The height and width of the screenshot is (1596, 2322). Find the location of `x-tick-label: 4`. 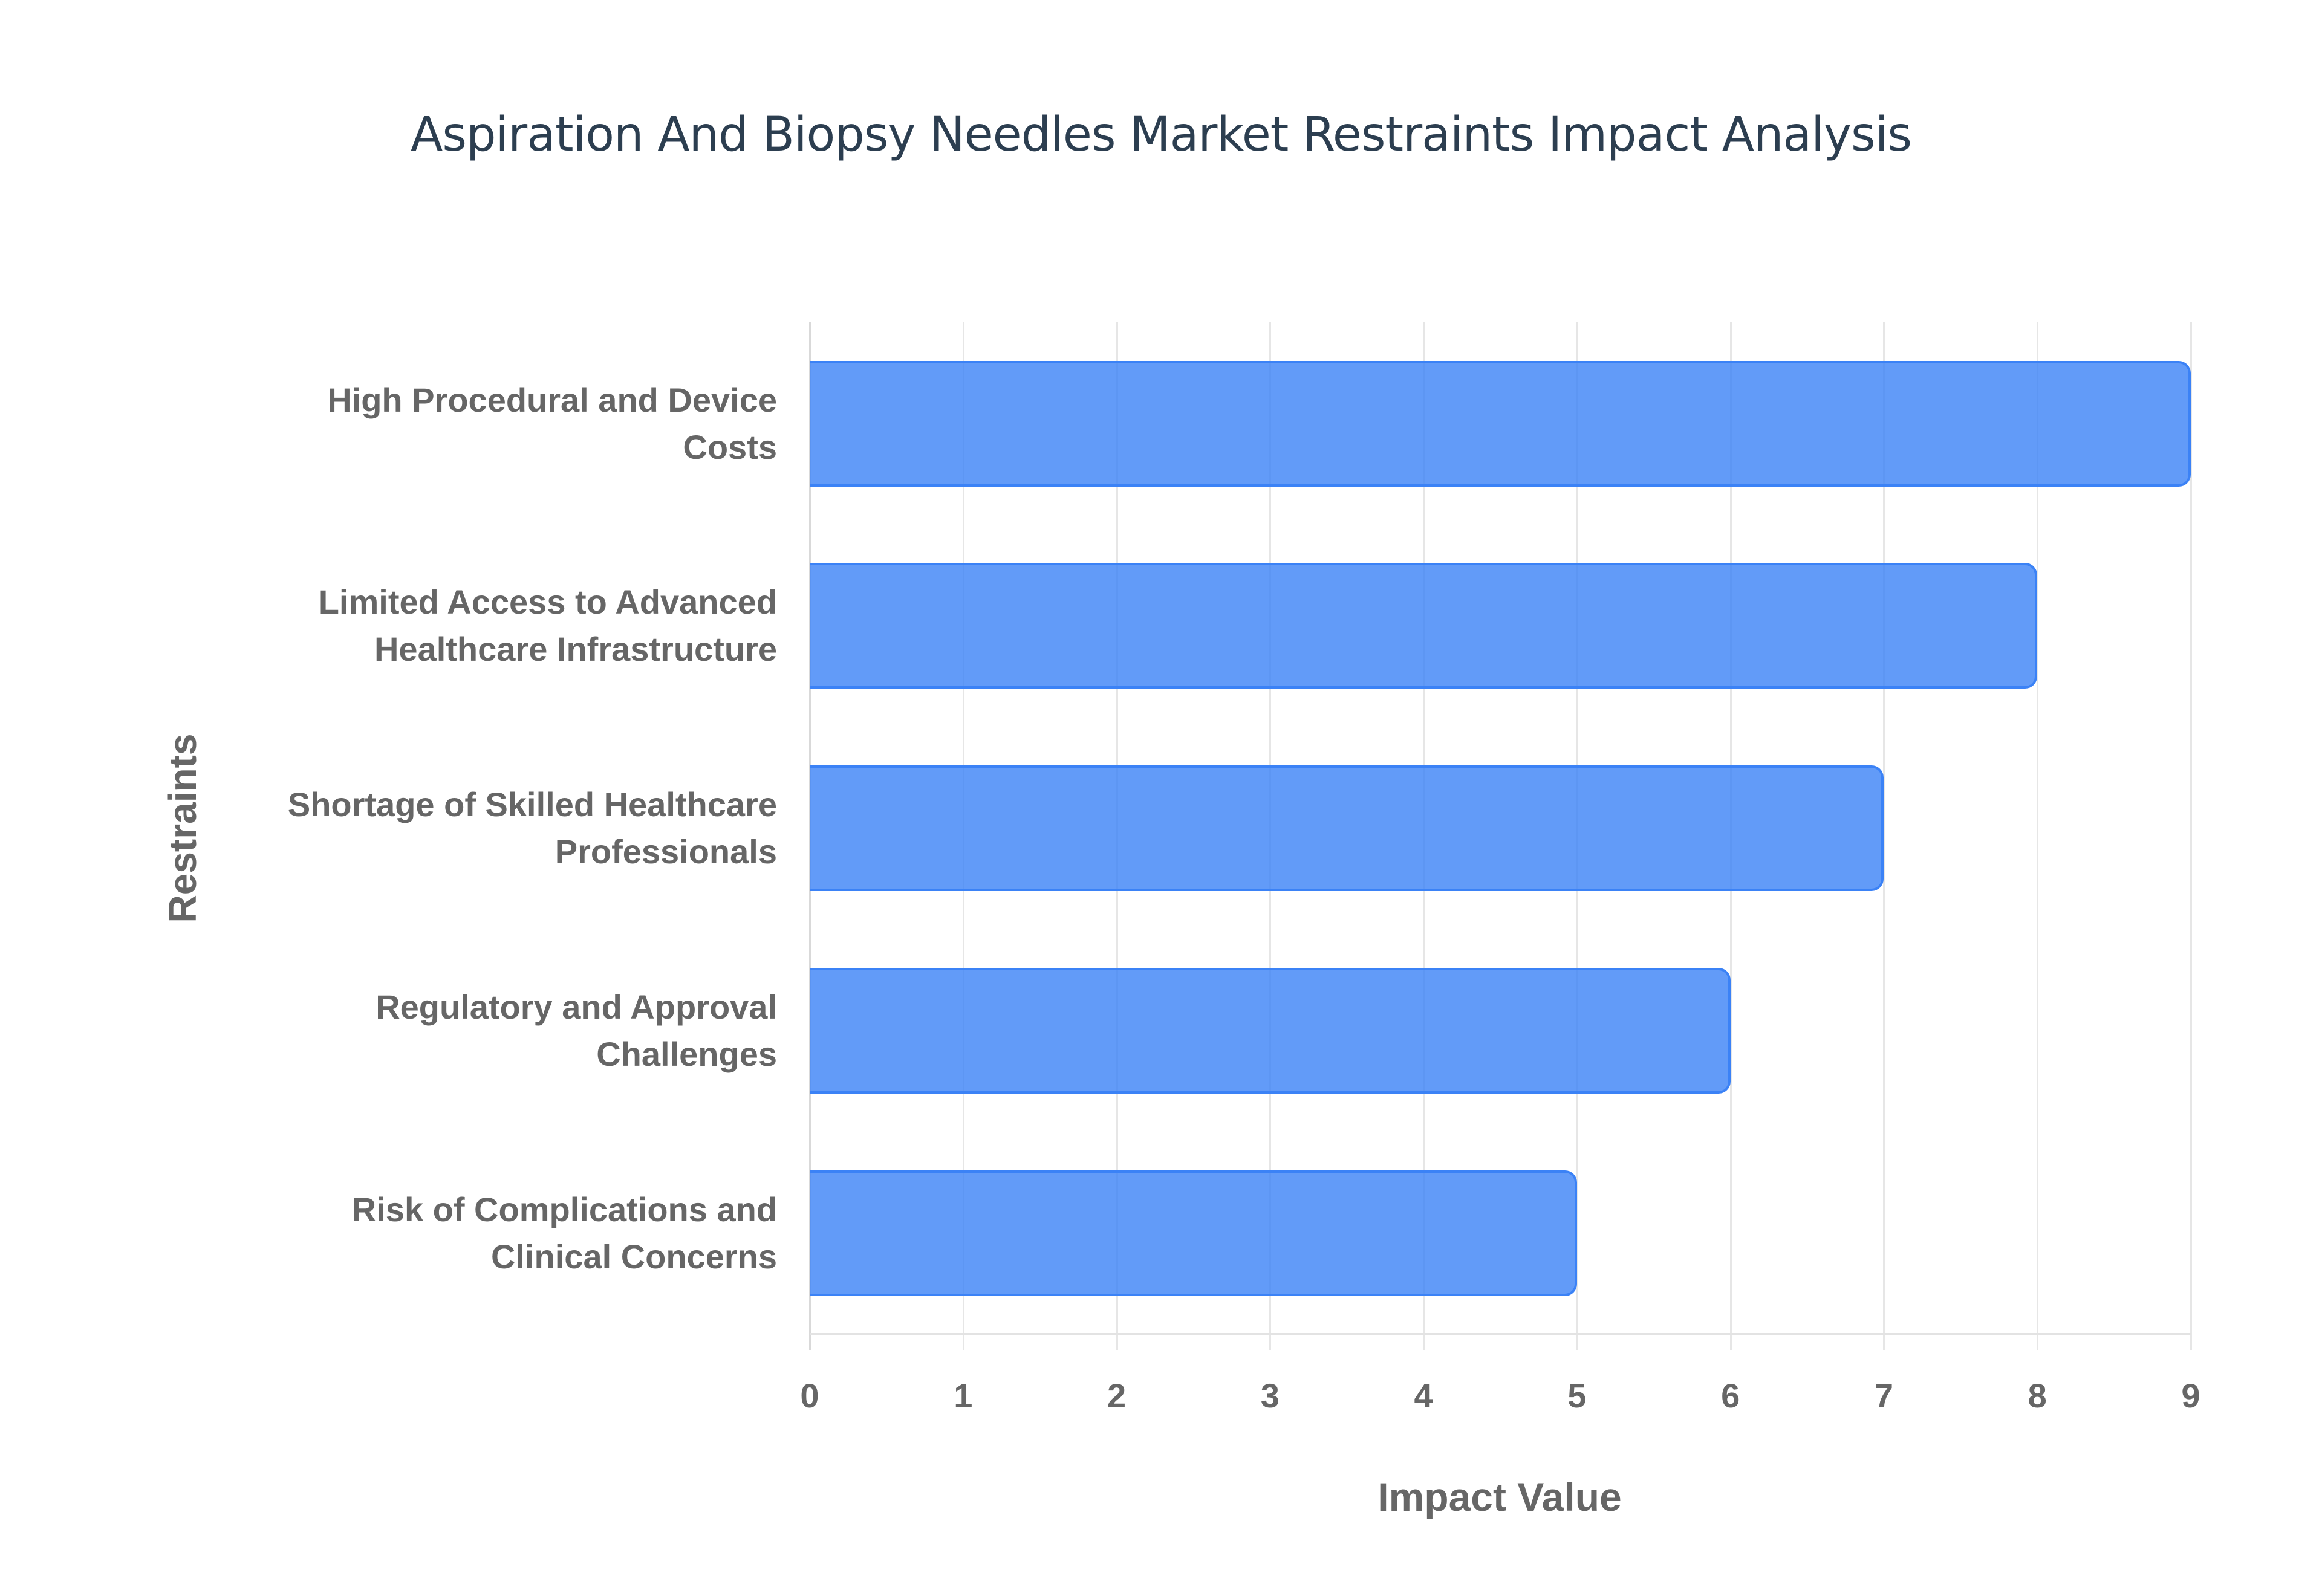

x-tick-label: 4 is located at coordinates (1423, 1396).